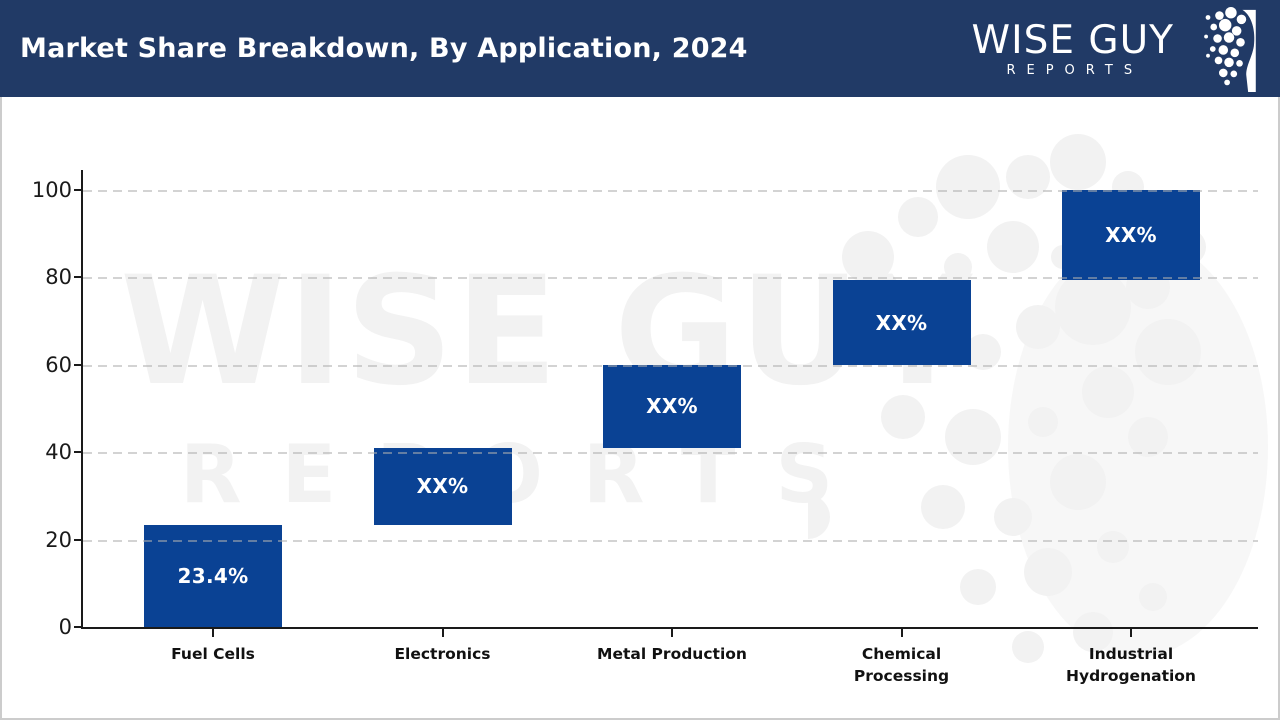 This screenshot has height=720, width=1280. What do you see at coordinates (213, 654) in the screenshot?
I see `x-axis-label-fuel-cells: Fuel Cells` at bounding box center [213, 654].